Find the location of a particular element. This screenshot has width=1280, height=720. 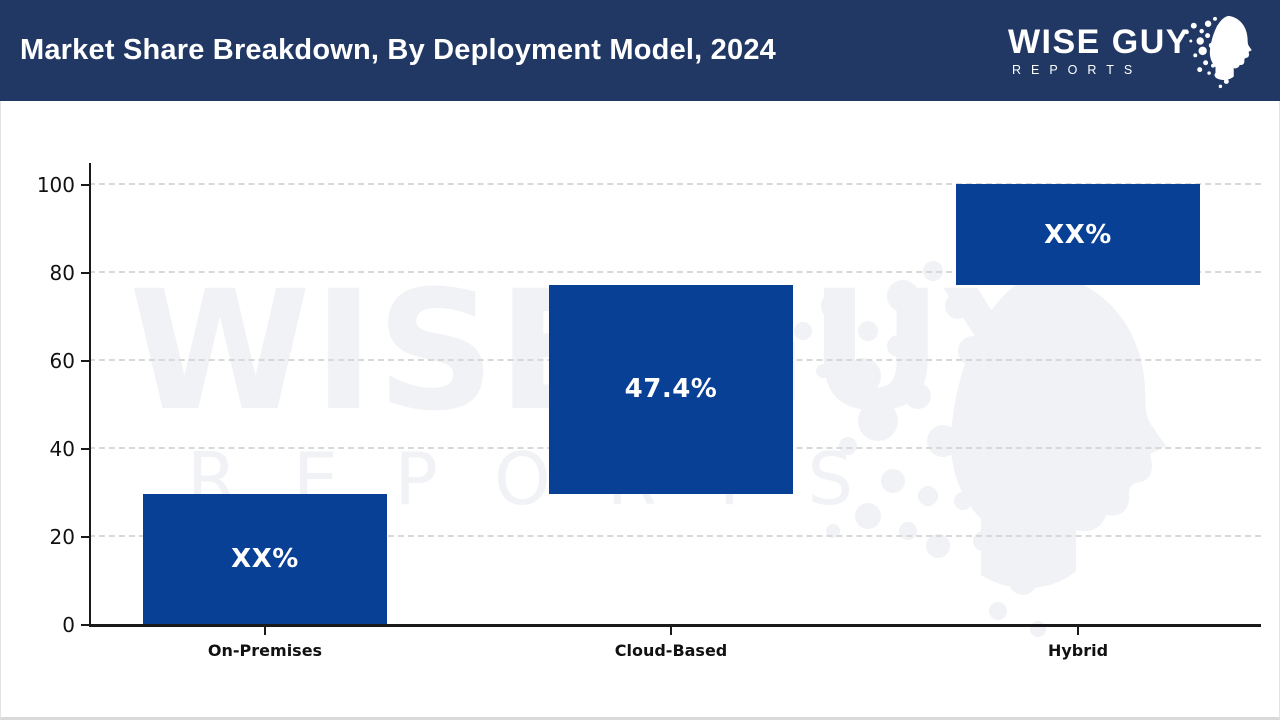

bar-segment: 47.4% is located at coordinates (671, 389).